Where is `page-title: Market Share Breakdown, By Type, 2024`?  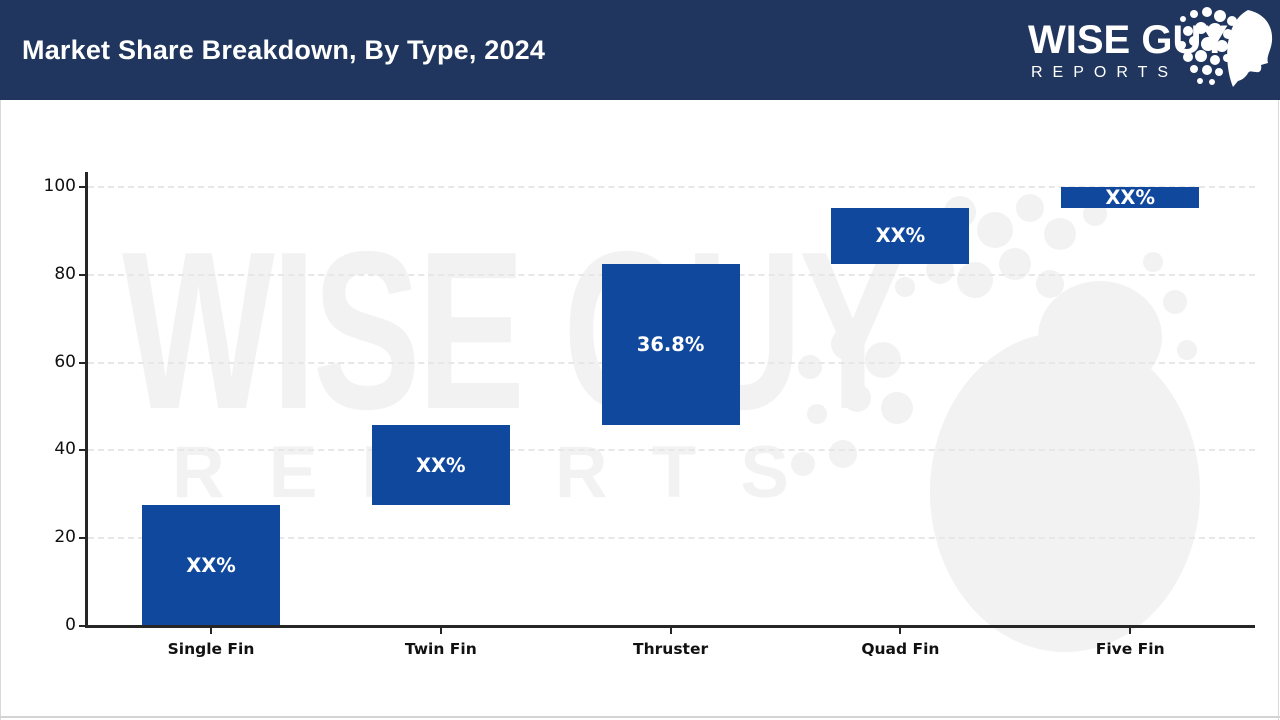 page-title: Market Share Breakdown, By Type, 2024 is located at coordinates (284, 49).